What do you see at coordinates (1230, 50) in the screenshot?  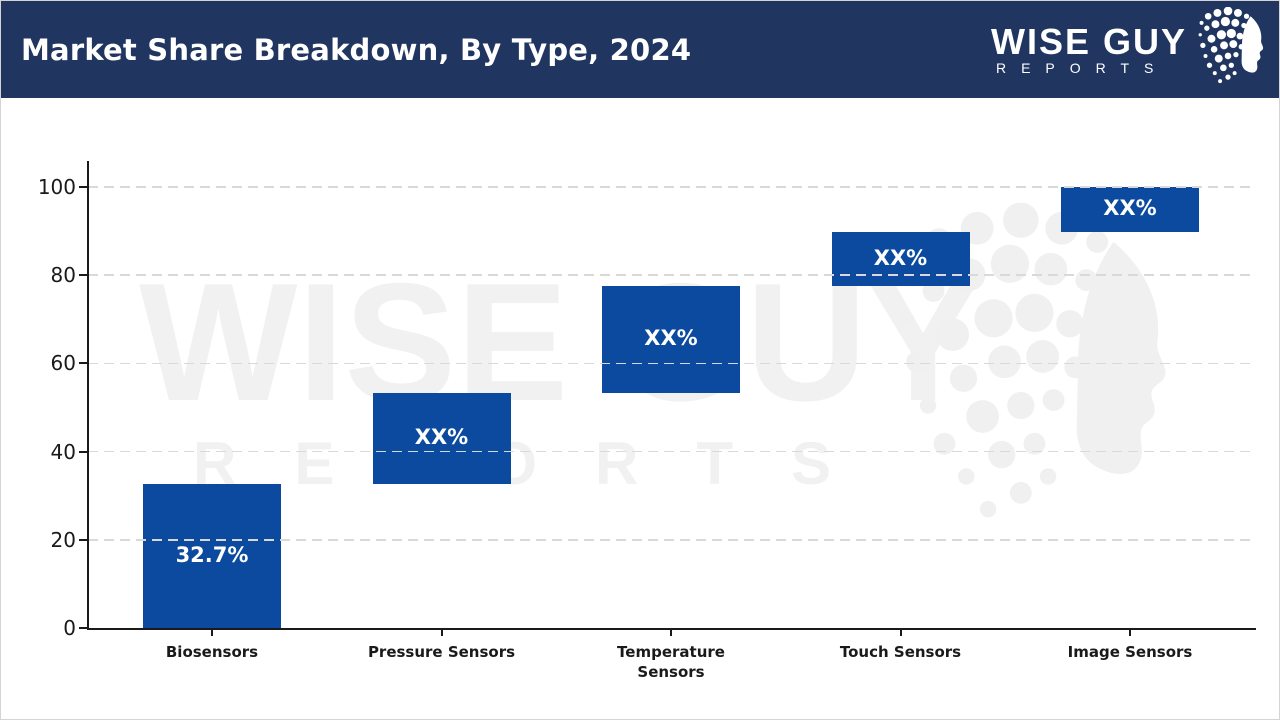 I see `logo-head-icon` at bounding box center [1230, 50].